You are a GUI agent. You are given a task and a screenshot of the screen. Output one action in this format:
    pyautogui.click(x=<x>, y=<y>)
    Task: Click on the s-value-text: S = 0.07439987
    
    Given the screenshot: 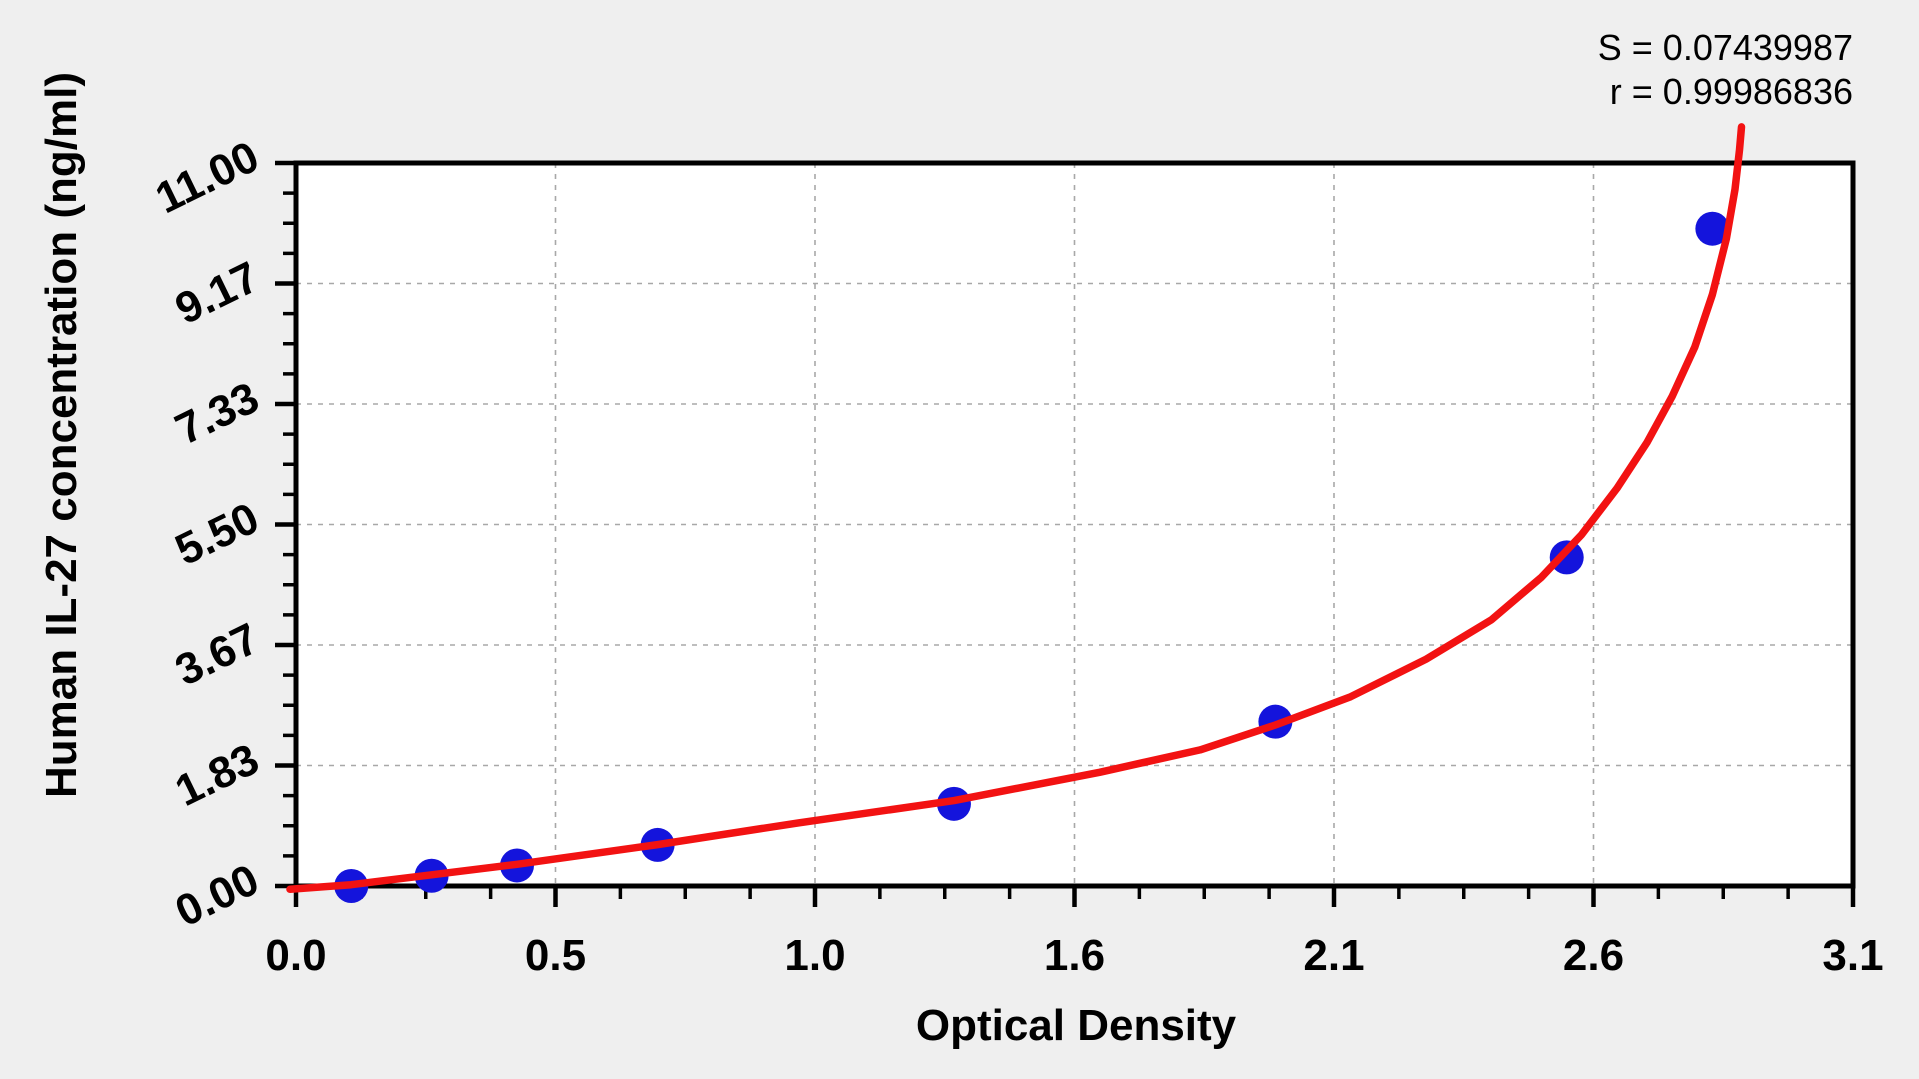 What is the action you would take?
    pyautogui.click(x=1725, y=47)
    